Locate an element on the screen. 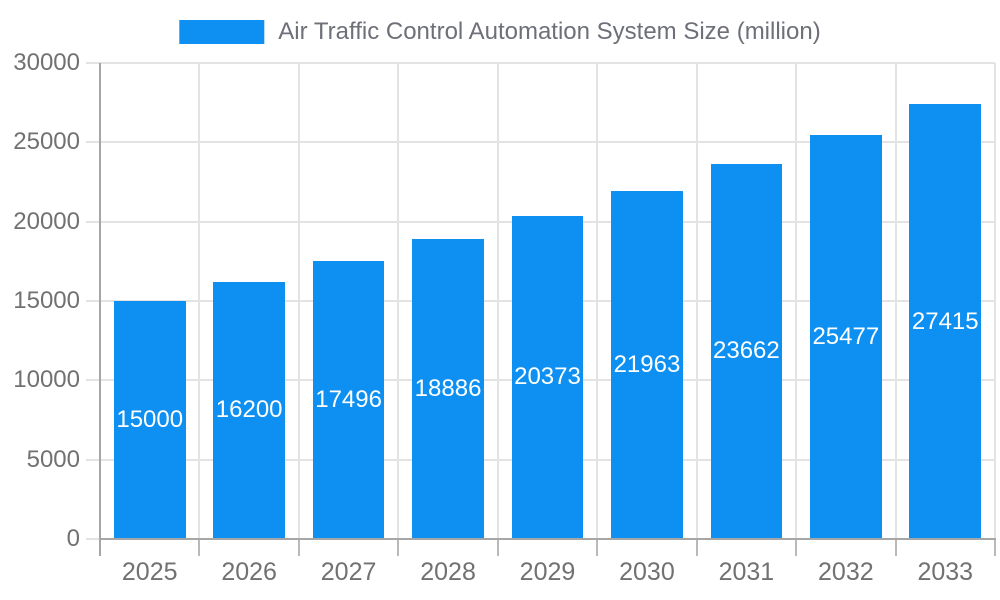 The height and width of the screenshot is (600, 1000). bar: 17496 is located at coordinates (348, 400).